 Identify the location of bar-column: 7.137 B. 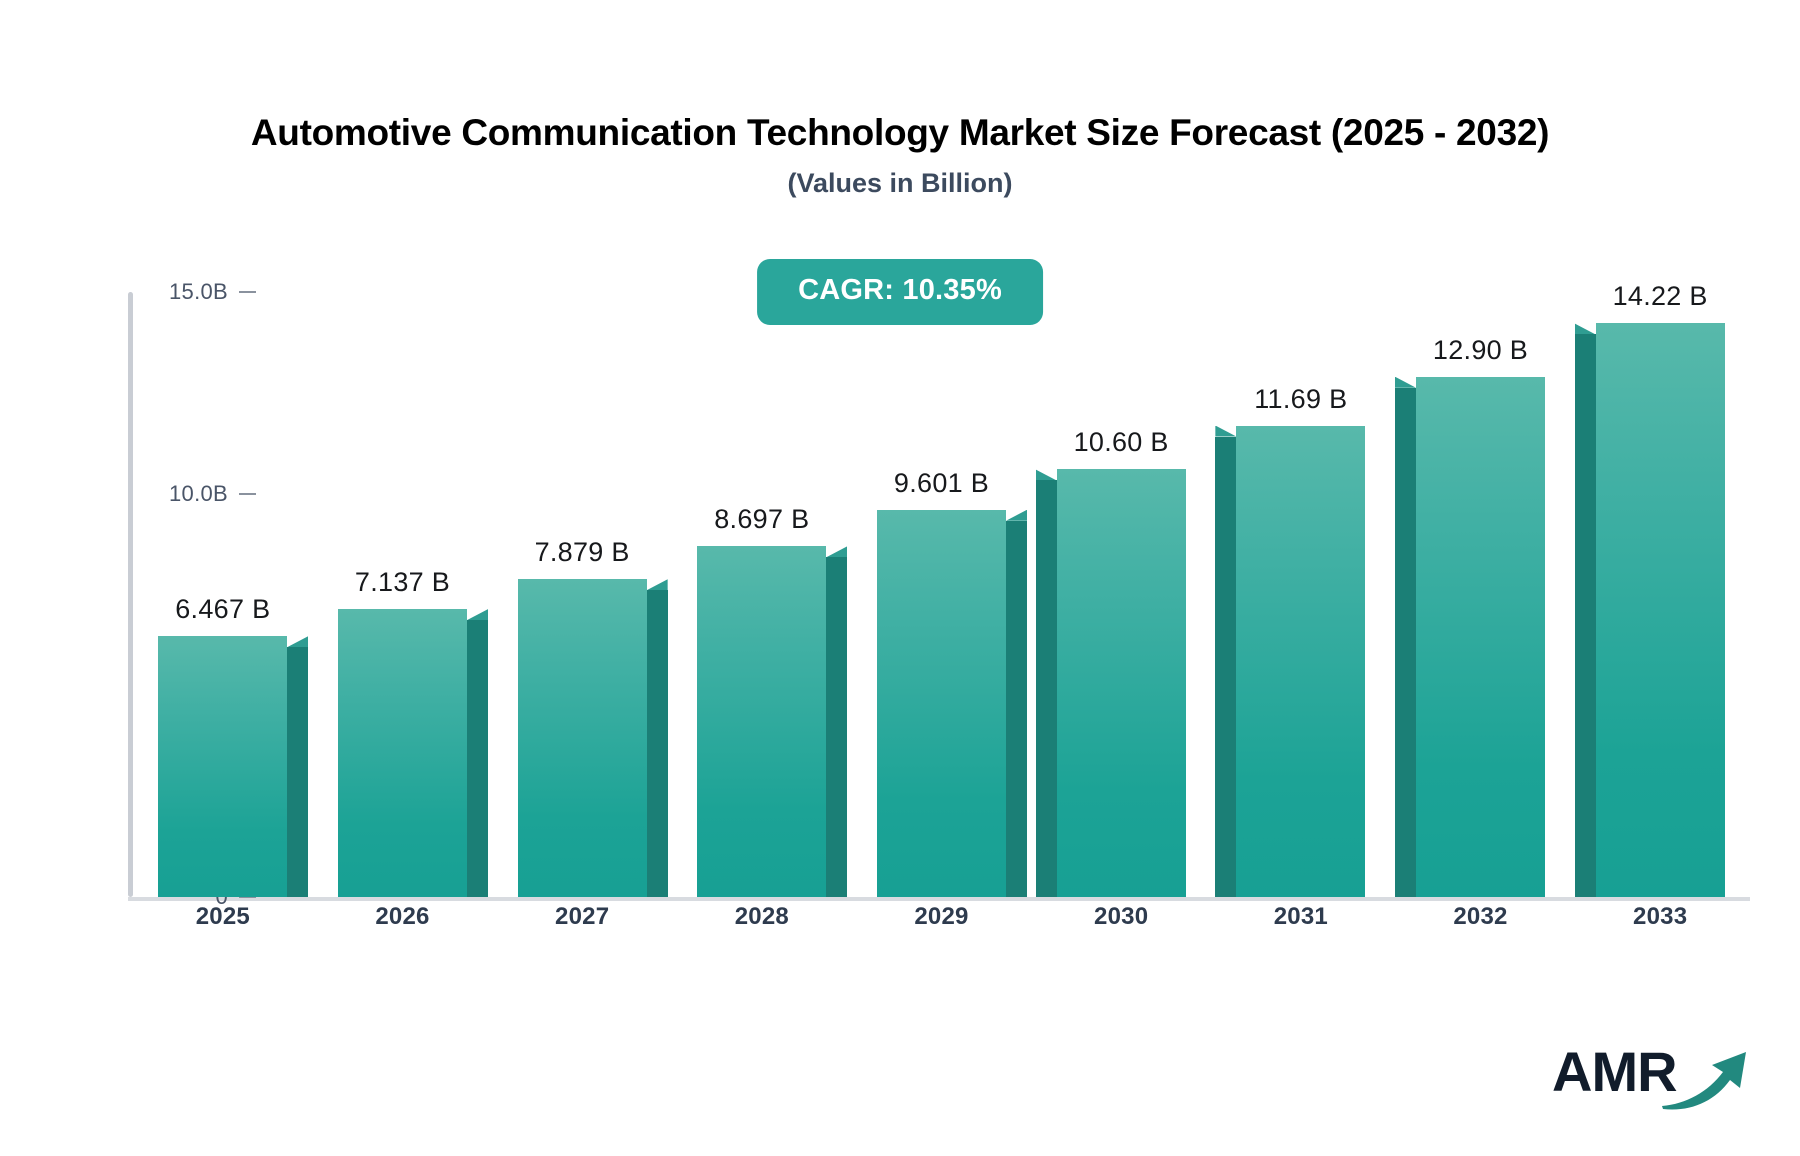
(413, 594).